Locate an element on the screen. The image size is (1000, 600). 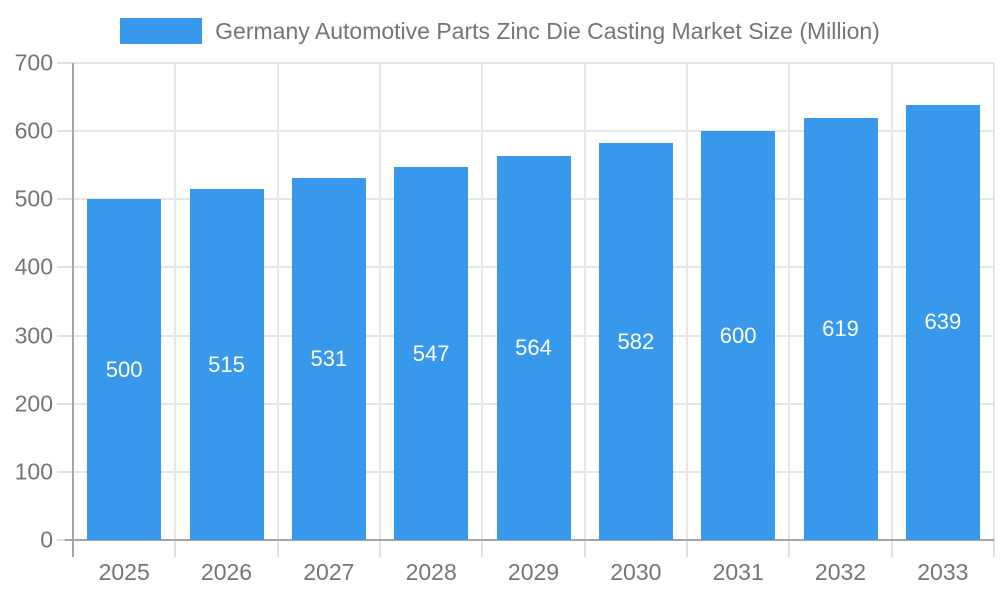
legend-swatch-icon is located at coordinates (161, 31).